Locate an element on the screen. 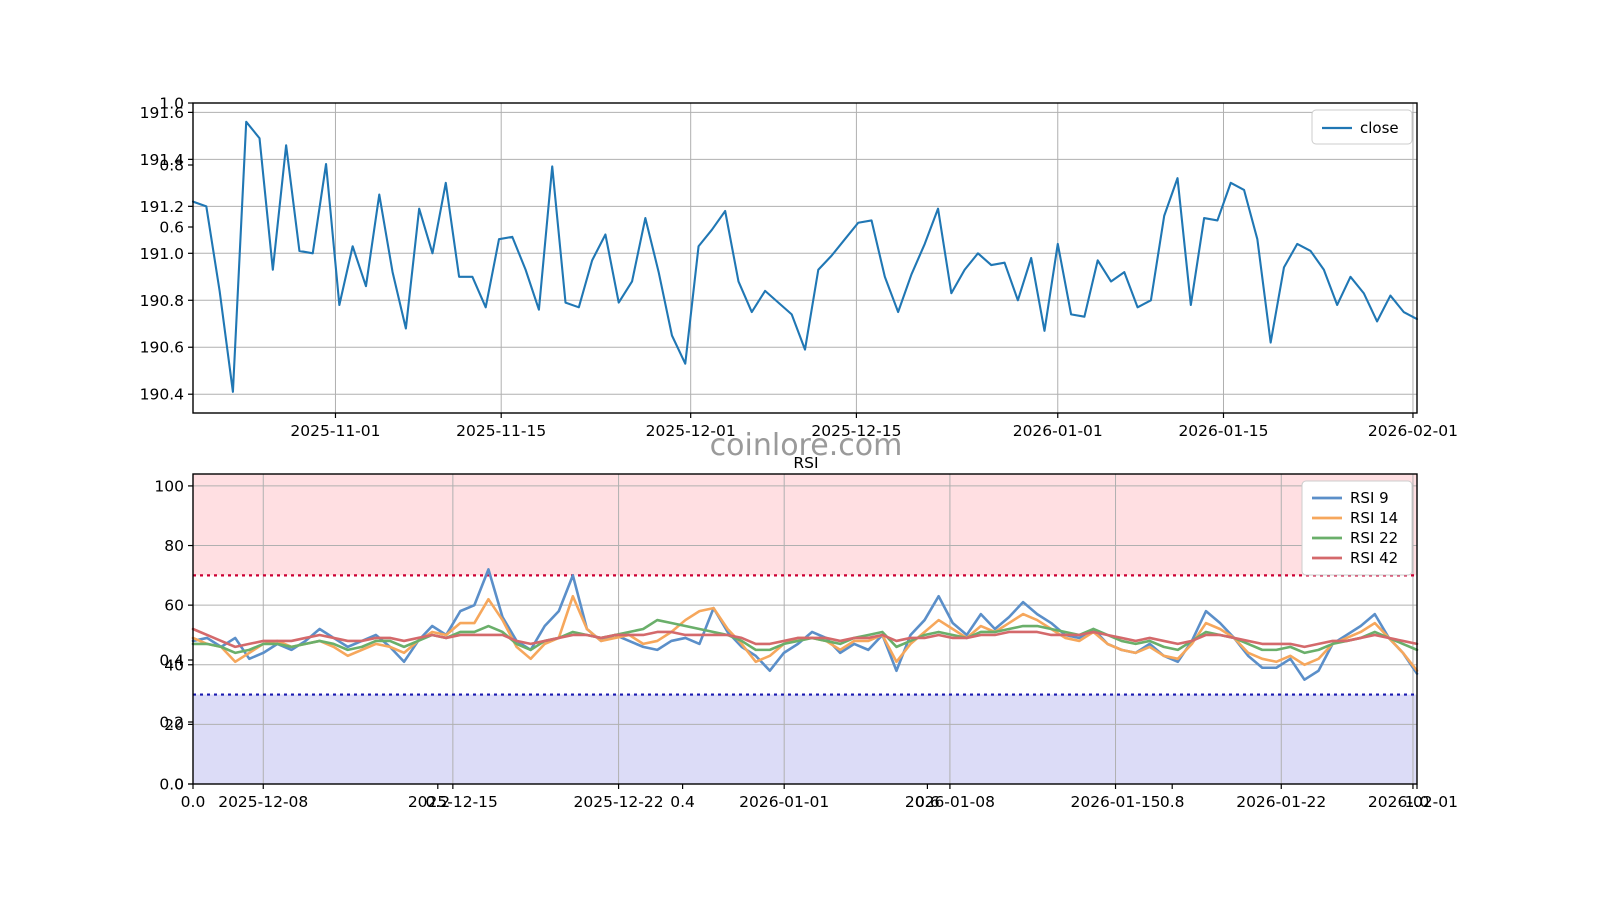 The height and width of the screenshot is (900, 1600). price-x-tick: 2025-11-15 is located at coordinates (501, 431).